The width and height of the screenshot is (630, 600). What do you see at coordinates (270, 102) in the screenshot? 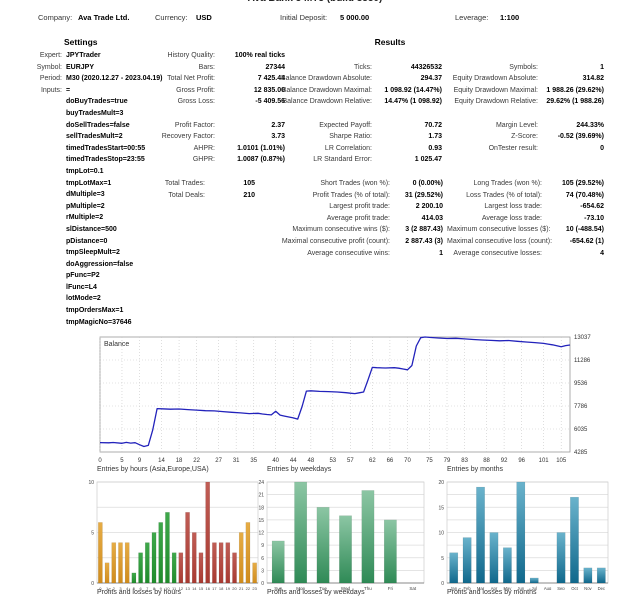
I see `result-value: -5 409.56` at bounding box center [270, 102].